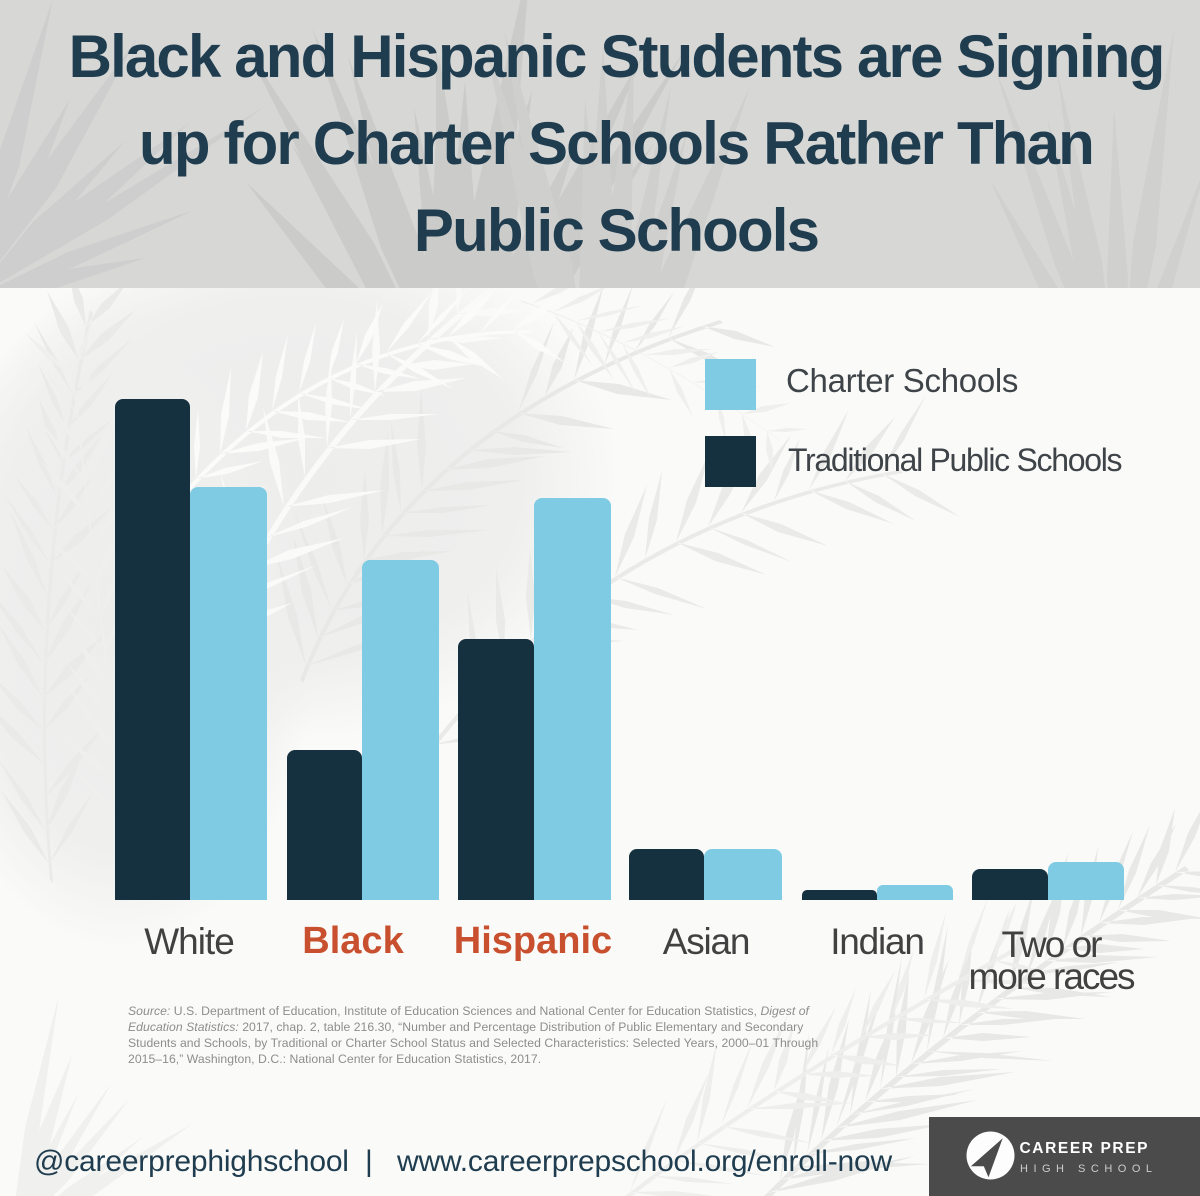 This screenshot has height=1196, width=1200. I want to click on svg-text: CAREER PREP, so click(1085, 1148).